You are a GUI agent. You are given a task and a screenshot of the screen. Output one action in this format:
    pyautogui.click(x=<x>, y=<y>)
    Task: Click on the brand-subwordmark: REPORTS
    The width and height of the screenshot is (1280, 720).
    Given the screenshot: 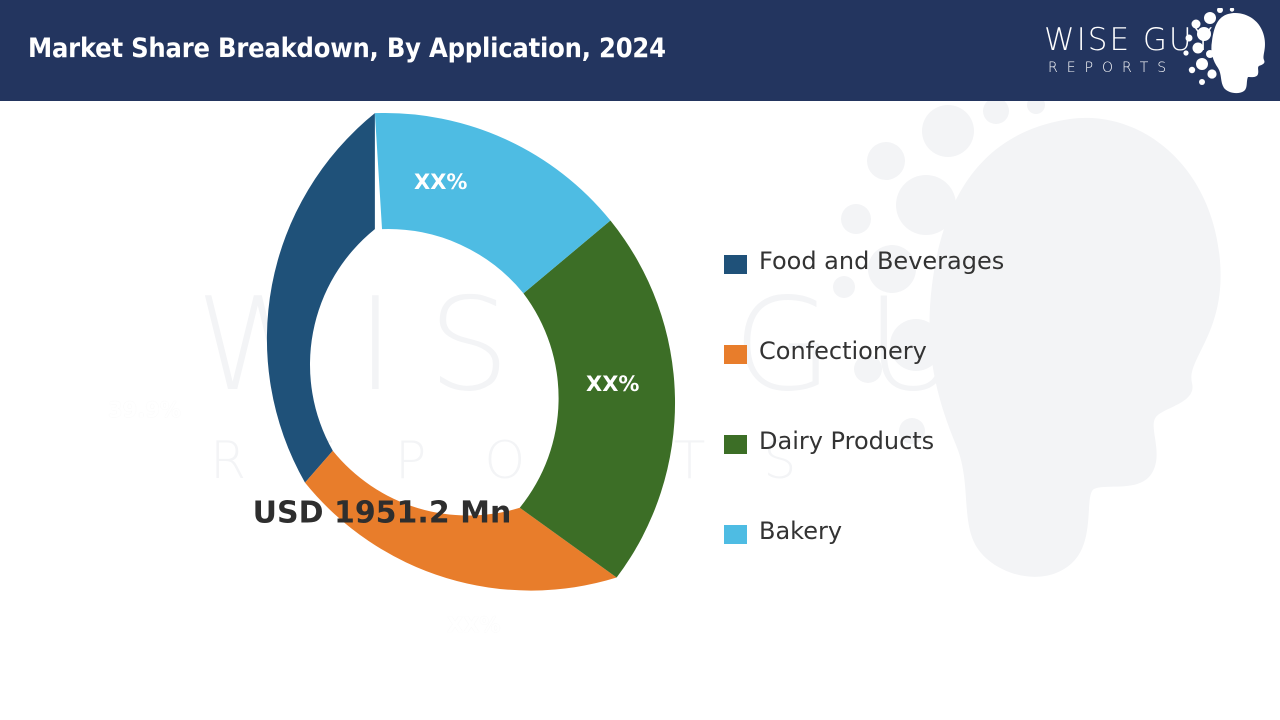 What is the action you would take?
    pyautogui.click(x=1112, y=68)
    